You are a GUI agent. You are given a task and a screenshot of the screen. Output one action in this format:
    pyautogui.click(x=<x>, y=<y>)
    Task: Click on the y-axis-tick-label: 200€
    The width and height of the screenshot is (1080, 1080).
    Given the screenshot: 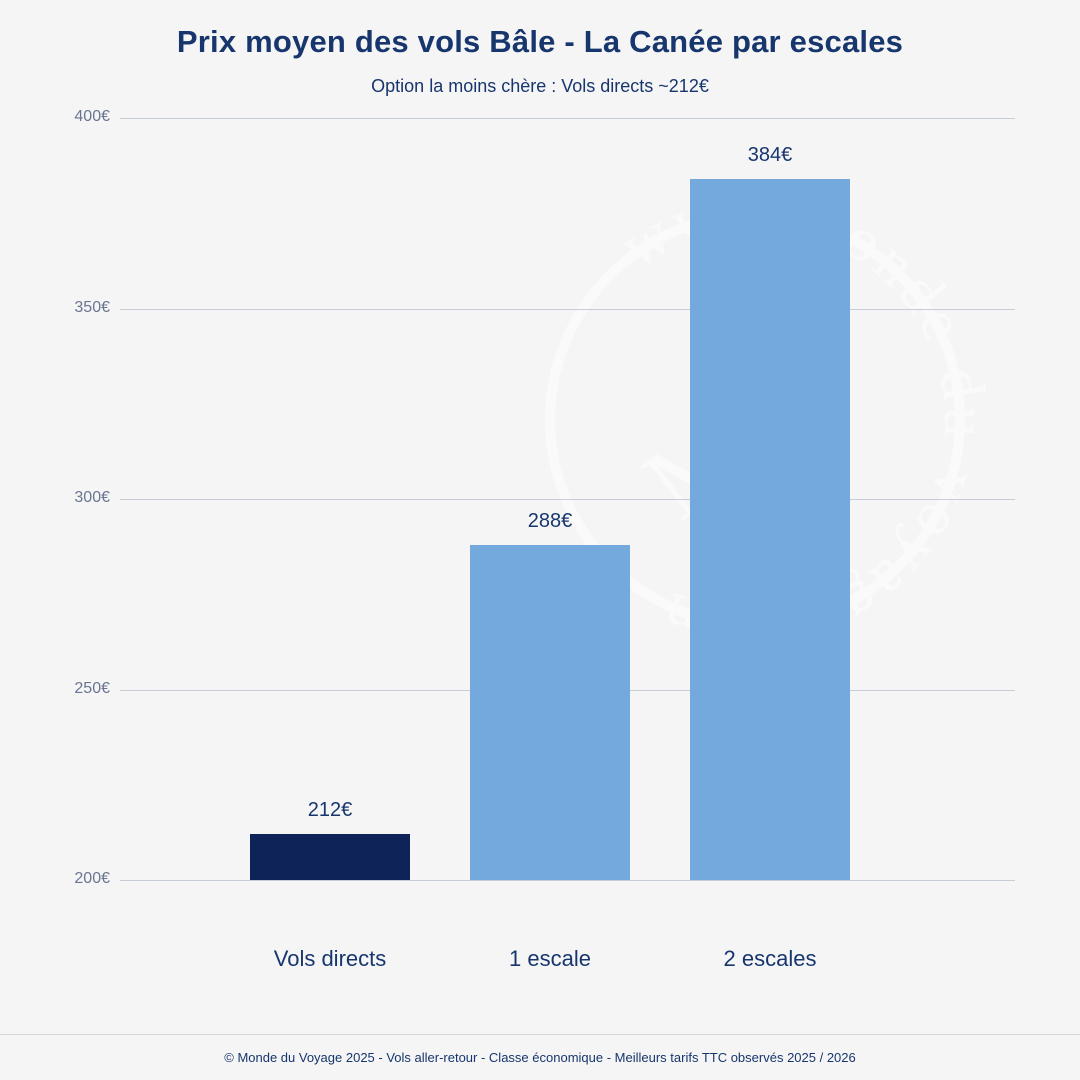 What is the action you would take?
    pyautogui.click(x=92, y=878)
    